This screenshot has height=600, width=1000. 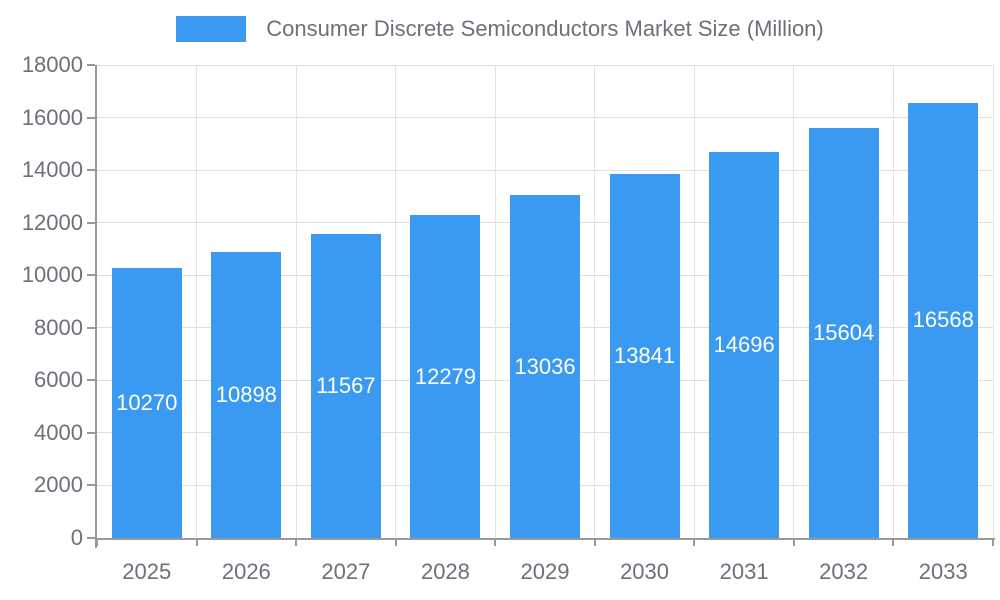 What do you see at coordinates (211, 29) in the screenshot?
I see `legend-swatch-icon` at bounding box center [211, 29].